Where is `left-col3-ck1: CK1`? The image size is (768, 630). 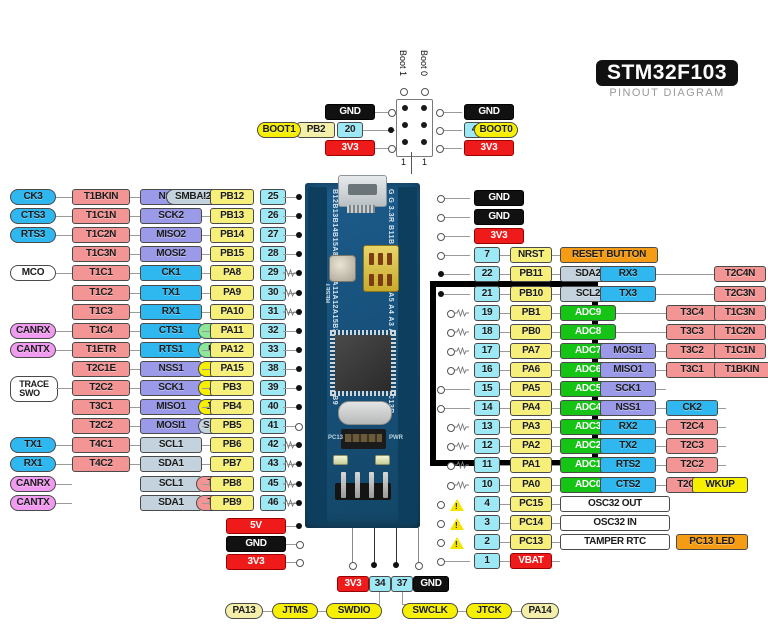
left-col3-ck1: CK1 is located at coordinates (171, 273).